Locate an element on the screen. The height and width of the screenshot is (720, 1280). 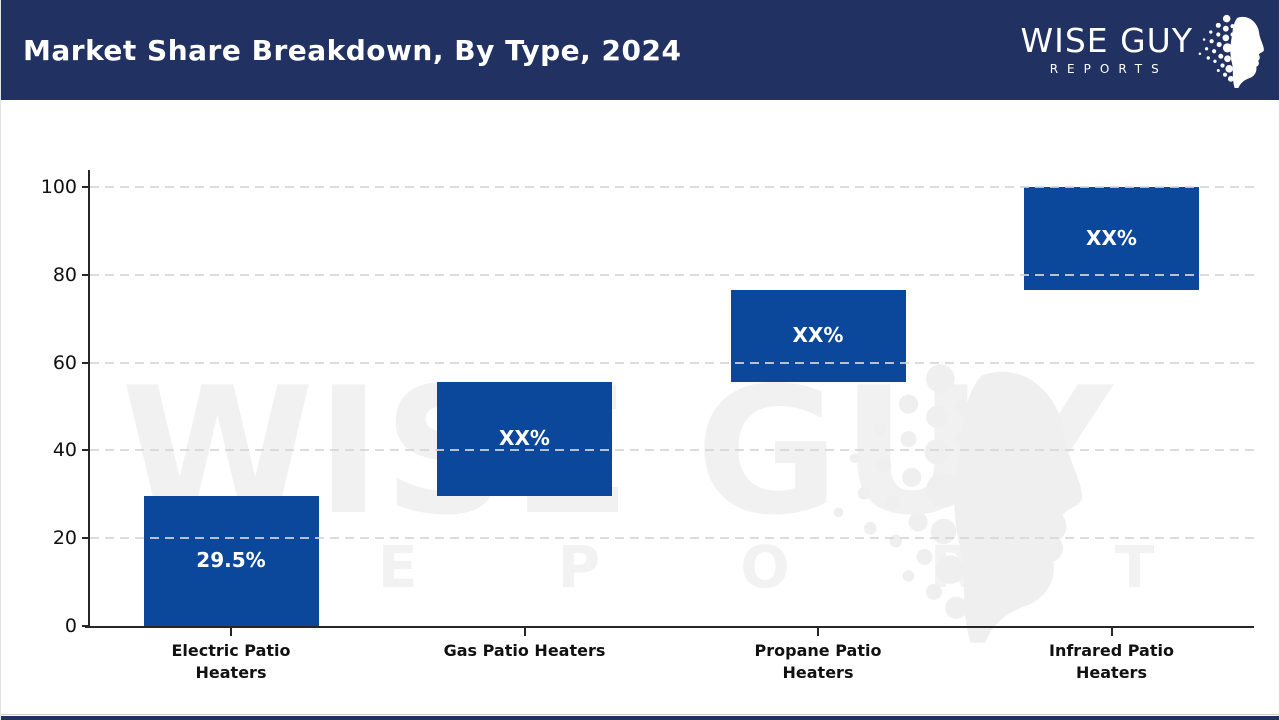
y-tick-label: 0 is located at coordinates (70, 626).